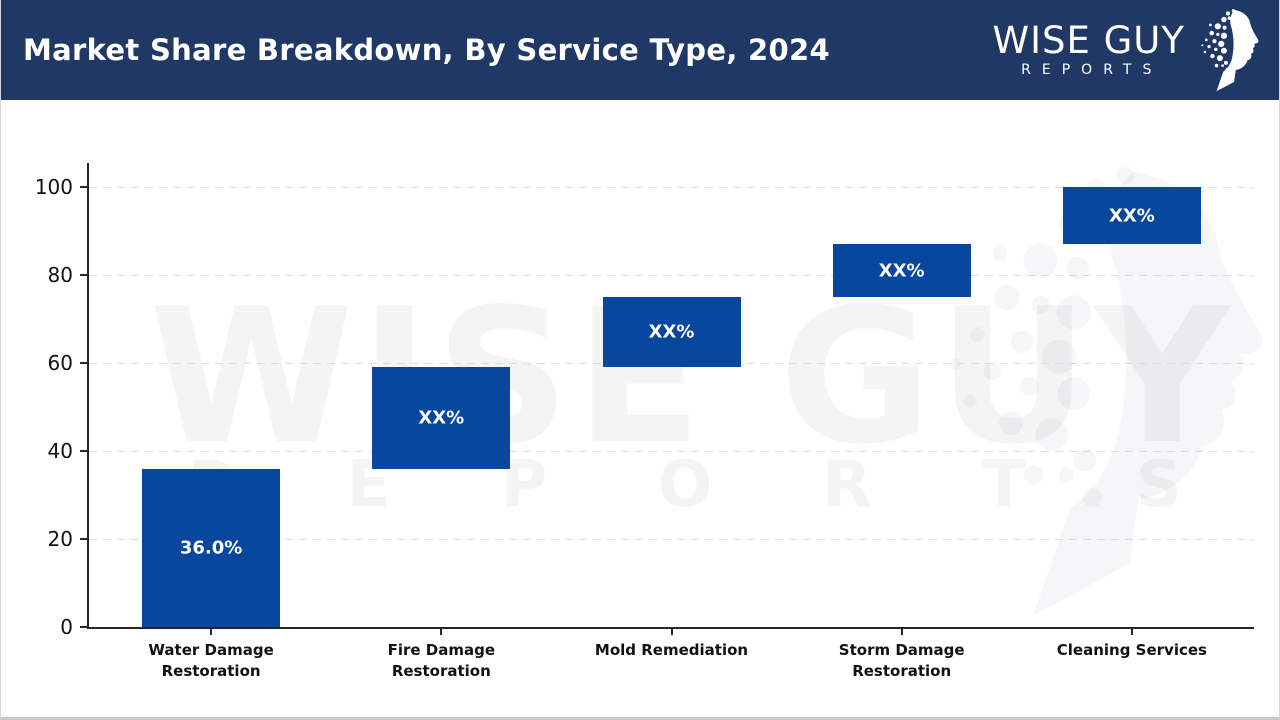  I want to click on logo-wordmark: WISE GUY, so click(1088, 40).